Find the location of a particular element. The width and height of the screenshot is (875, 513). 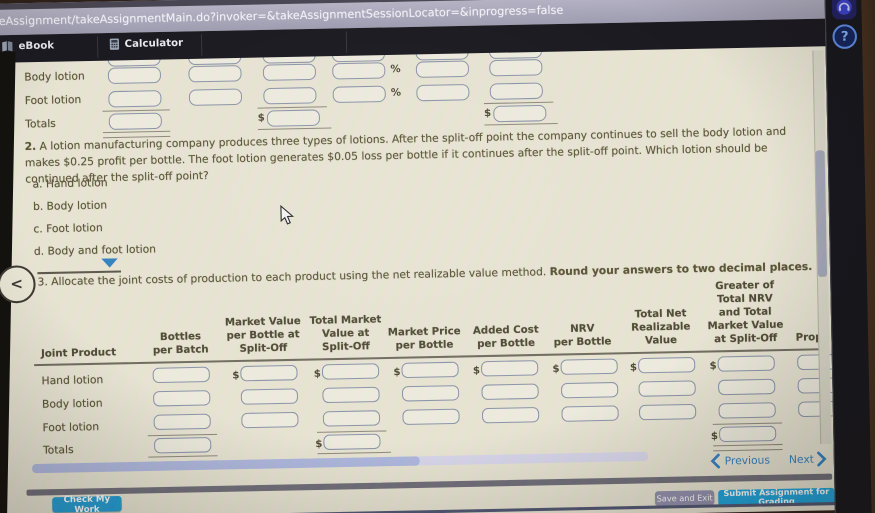

input-added-hand is located at coordinates (509, 368).